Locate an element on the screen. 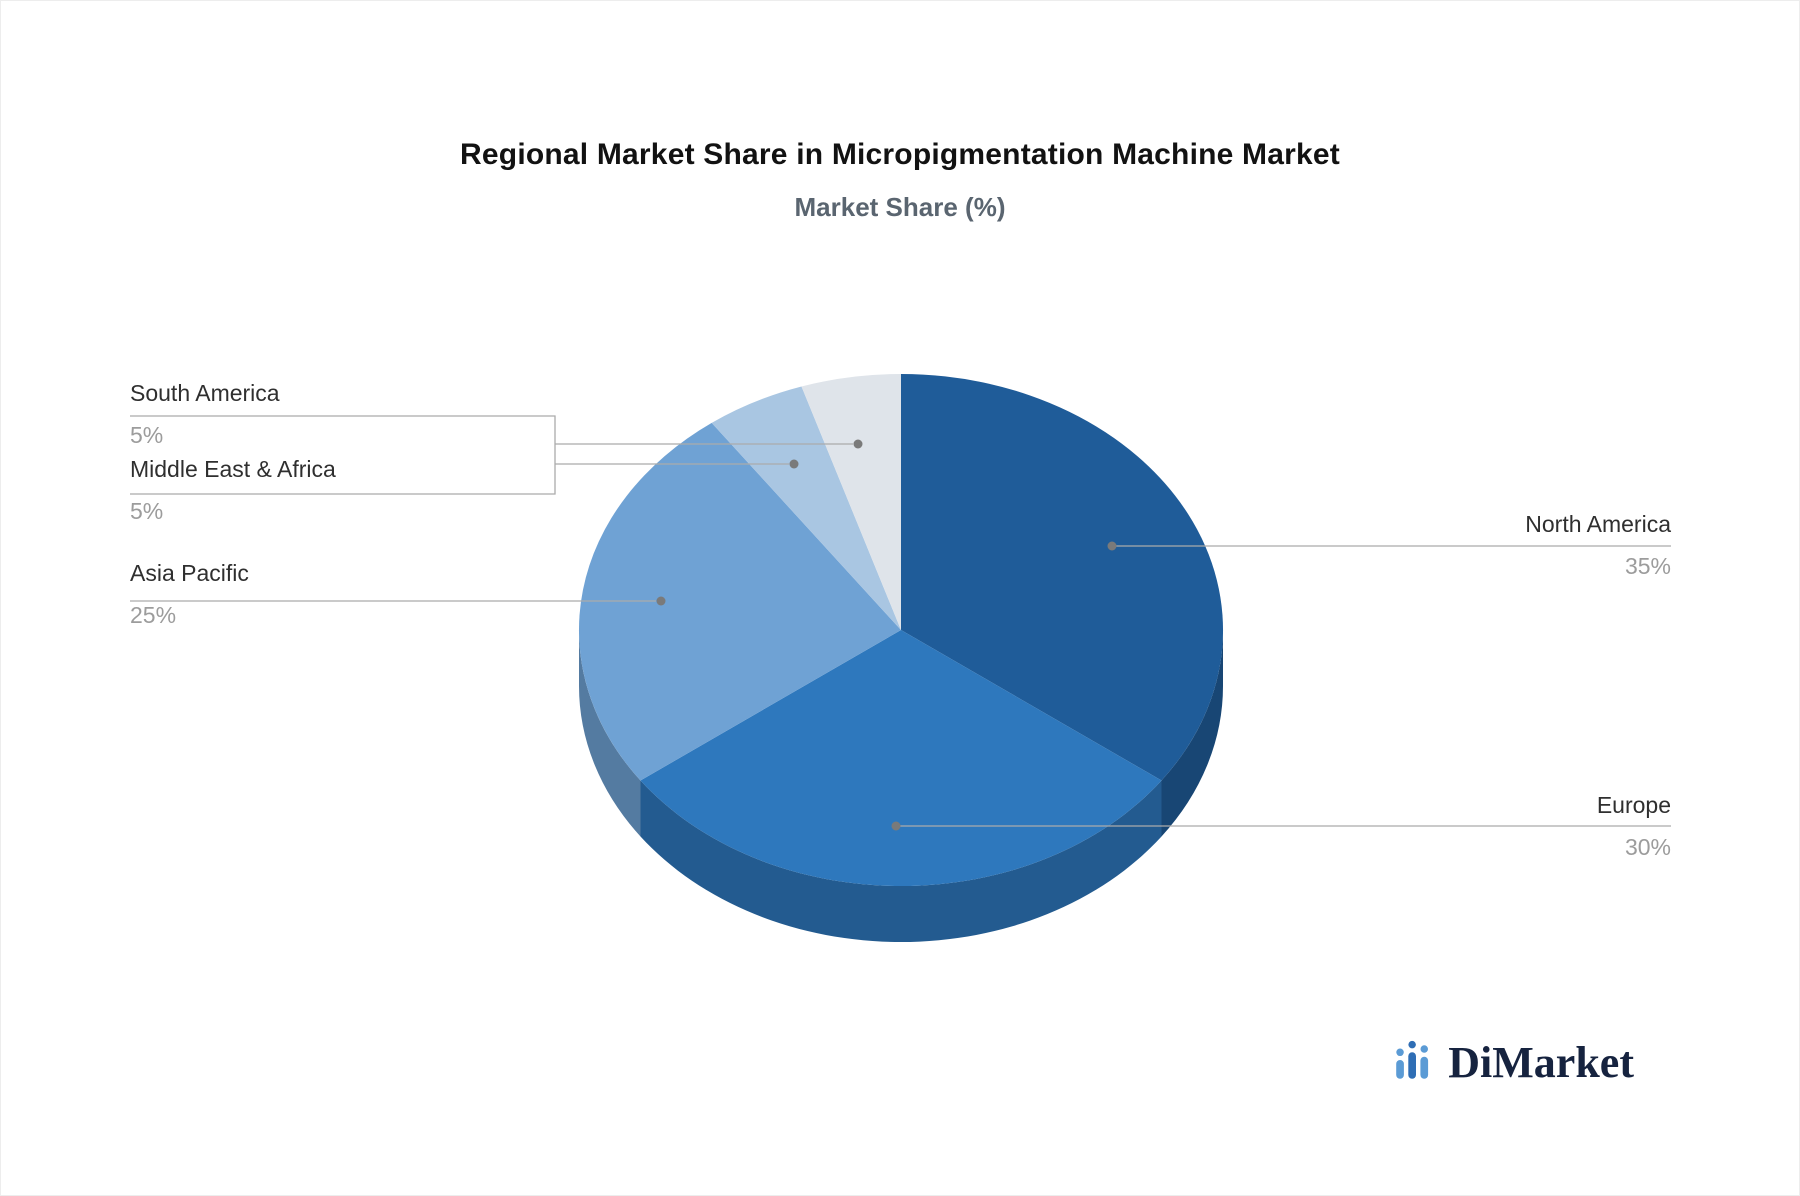 This screenshot has width=1800, height=1196. dimarket-logo: DiMarket is located at coordinates (1514, 1061).